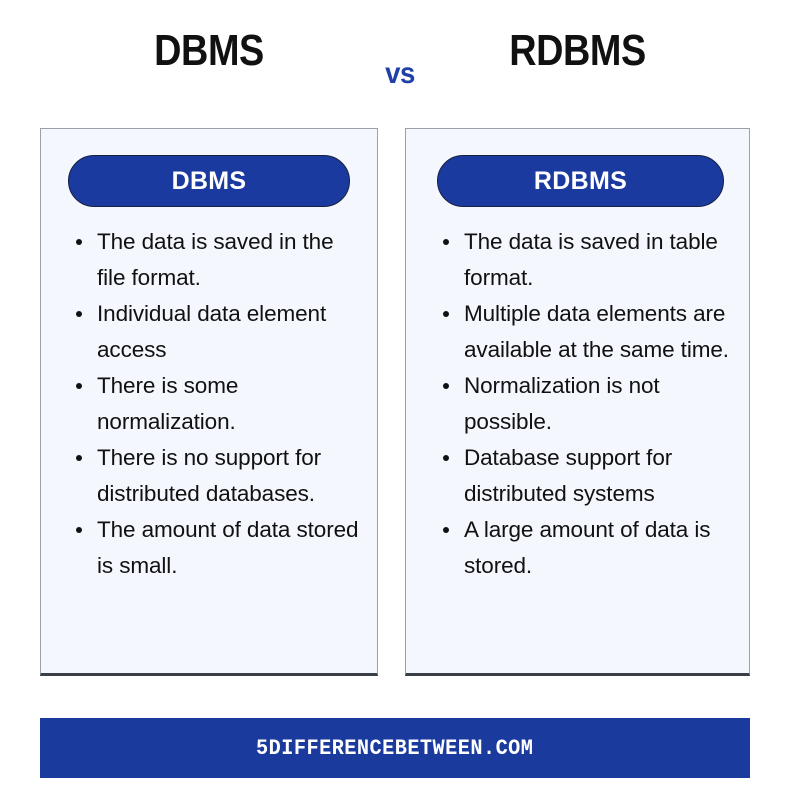 The height and width of the screenshot is (795, 795). I want to click on footer-banner: 5DIFFERENCEBETWEEN.COM, so click(395, 748).